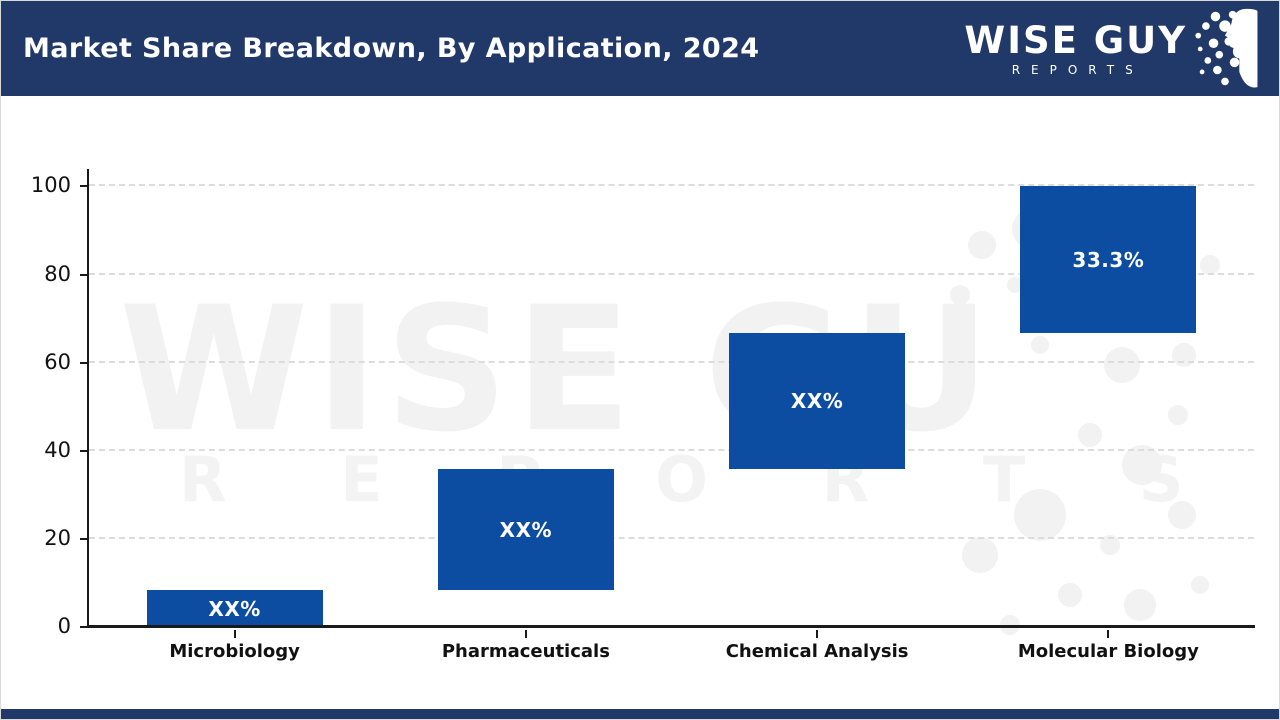  Describe the element at coordinates (1075, 40) in the screenshot. I see `logo-wordmark: WISE GUY` at that location.